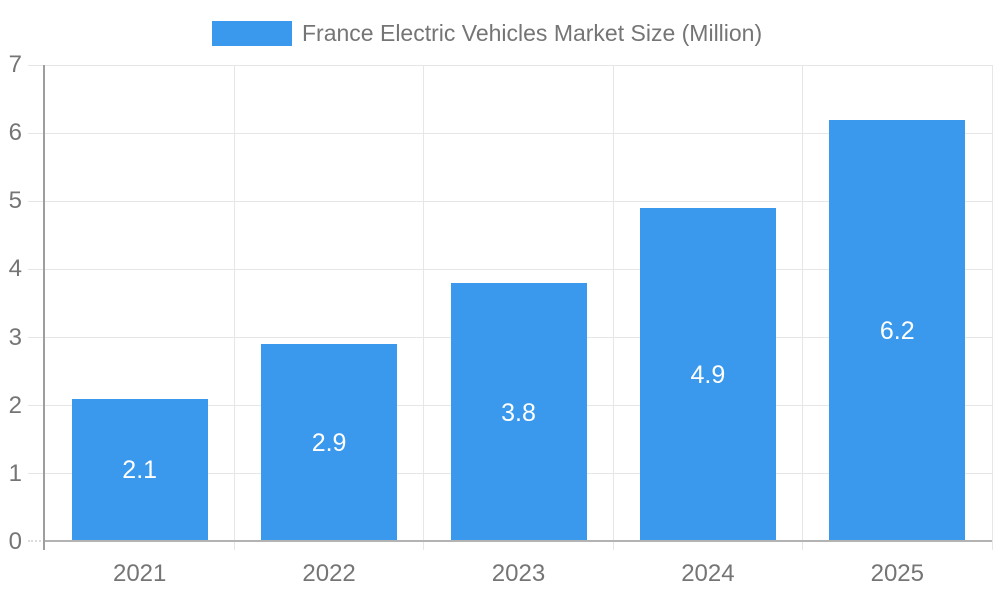 Image resolution: width=1000 pixels, height=600 pixels. Describe the element at coordinates (15, 133) in the screenshot. I see `y-axis-tick-label: 6` at that location.